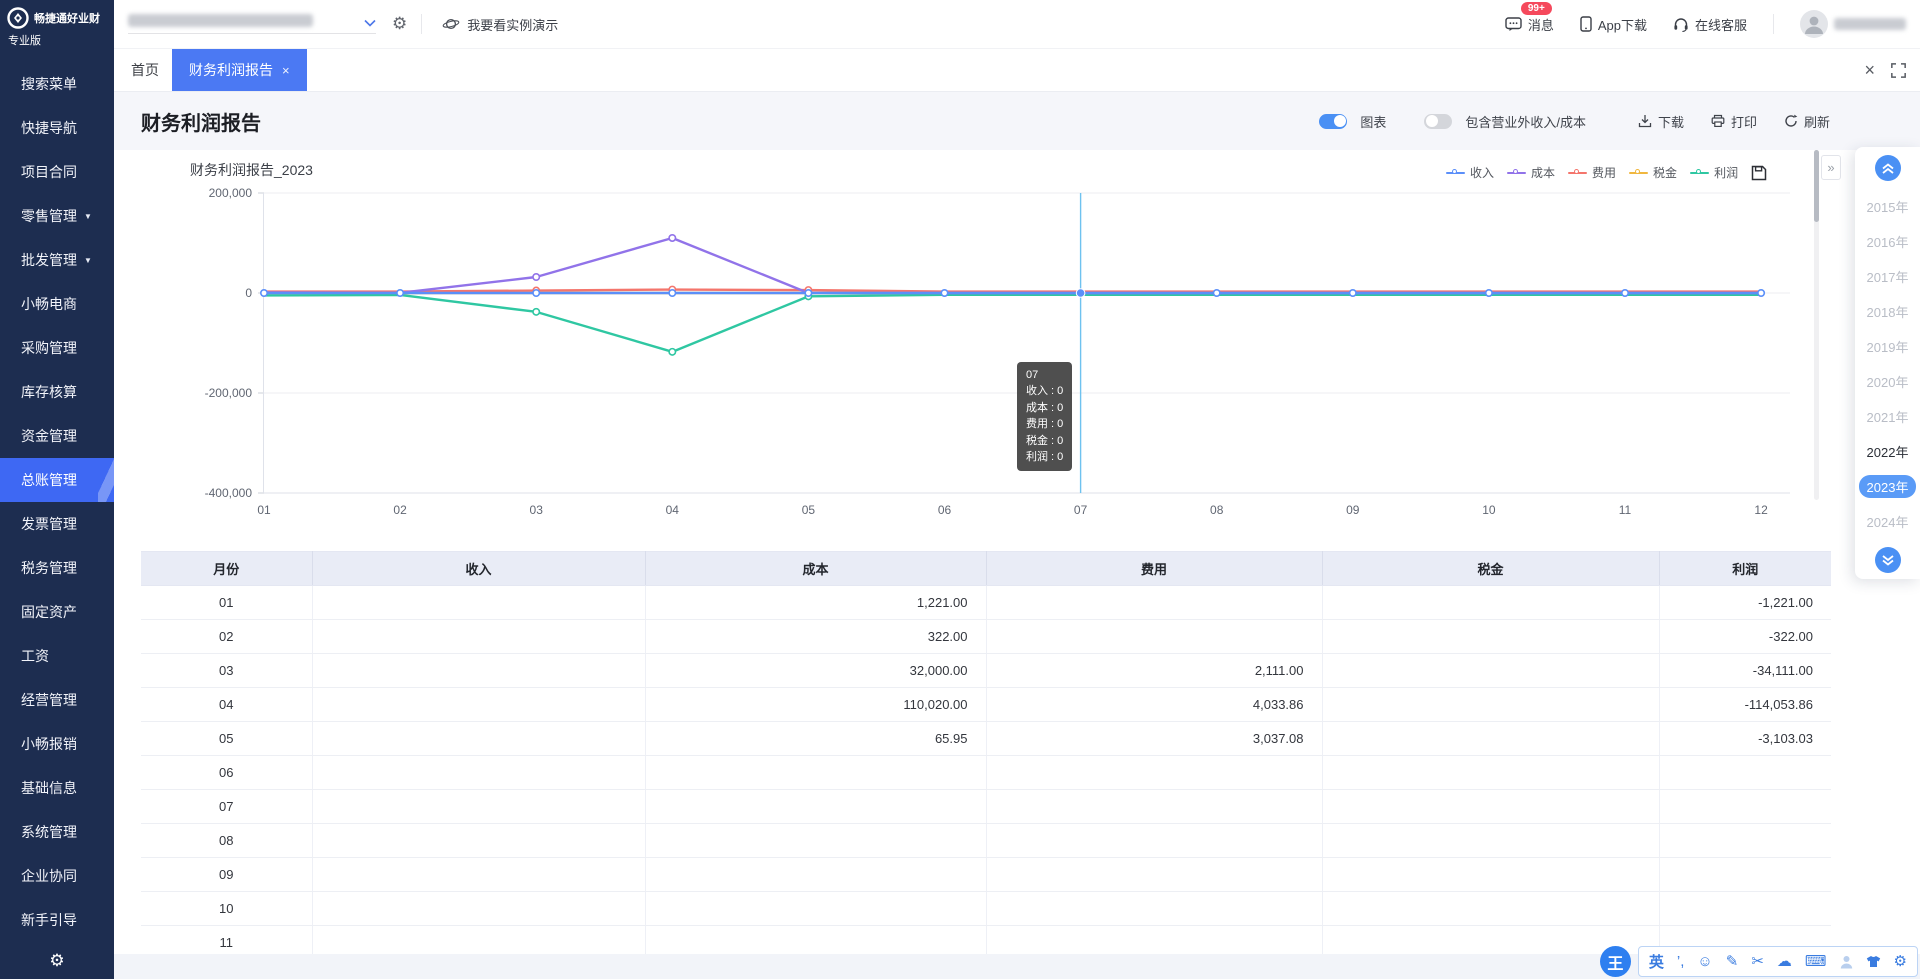 The height and width of the screenshot is (979, 1920). Describe the element at coordinates (57, 876) in the screenshot. I see `sidebar-item-企业协同: 企业协同` at that location.